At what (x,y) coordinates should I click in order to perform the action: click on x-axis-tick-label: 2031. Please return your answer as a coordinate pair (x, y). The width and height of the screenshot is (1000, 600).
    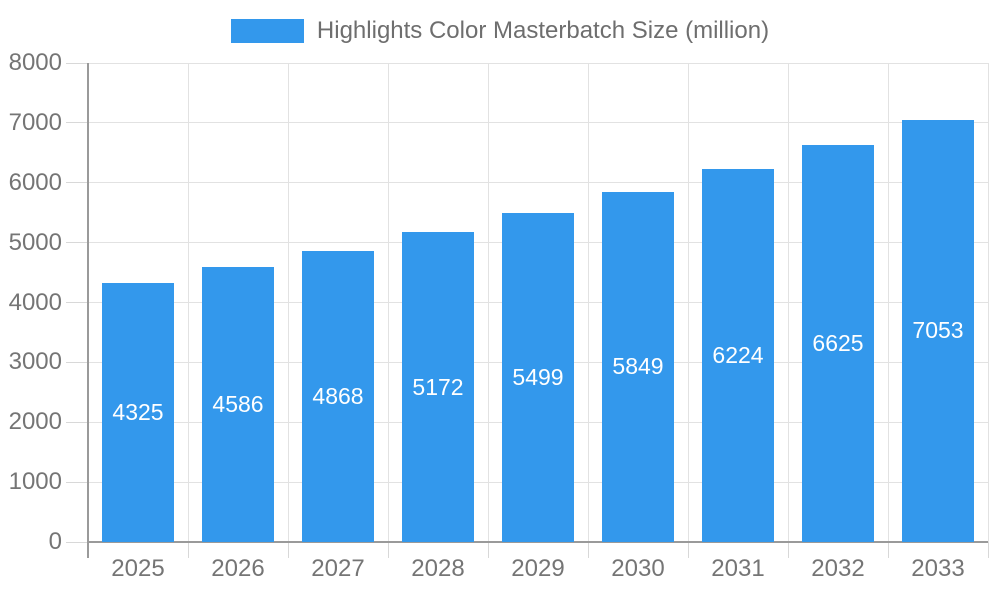
    Looking at the image, I should click on (738, 568).